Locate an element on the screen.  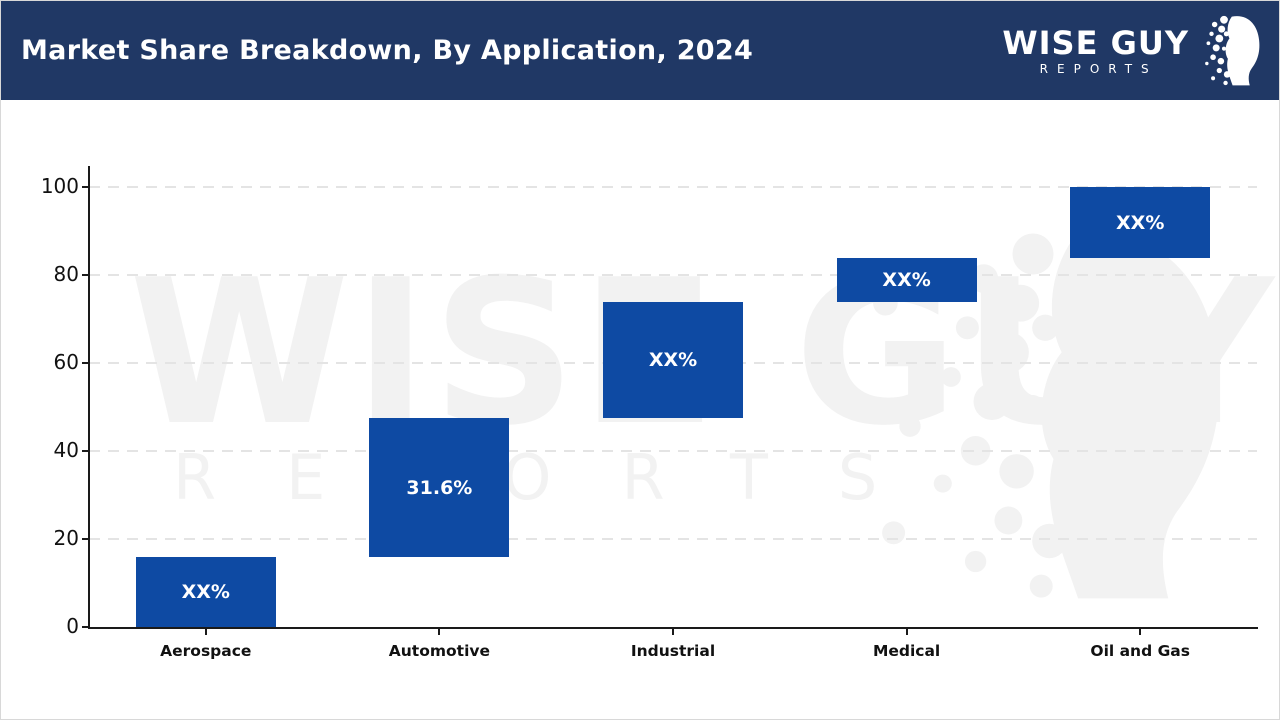
bar-value-label-aerospace: XX% is located at coordinates (205, 592).